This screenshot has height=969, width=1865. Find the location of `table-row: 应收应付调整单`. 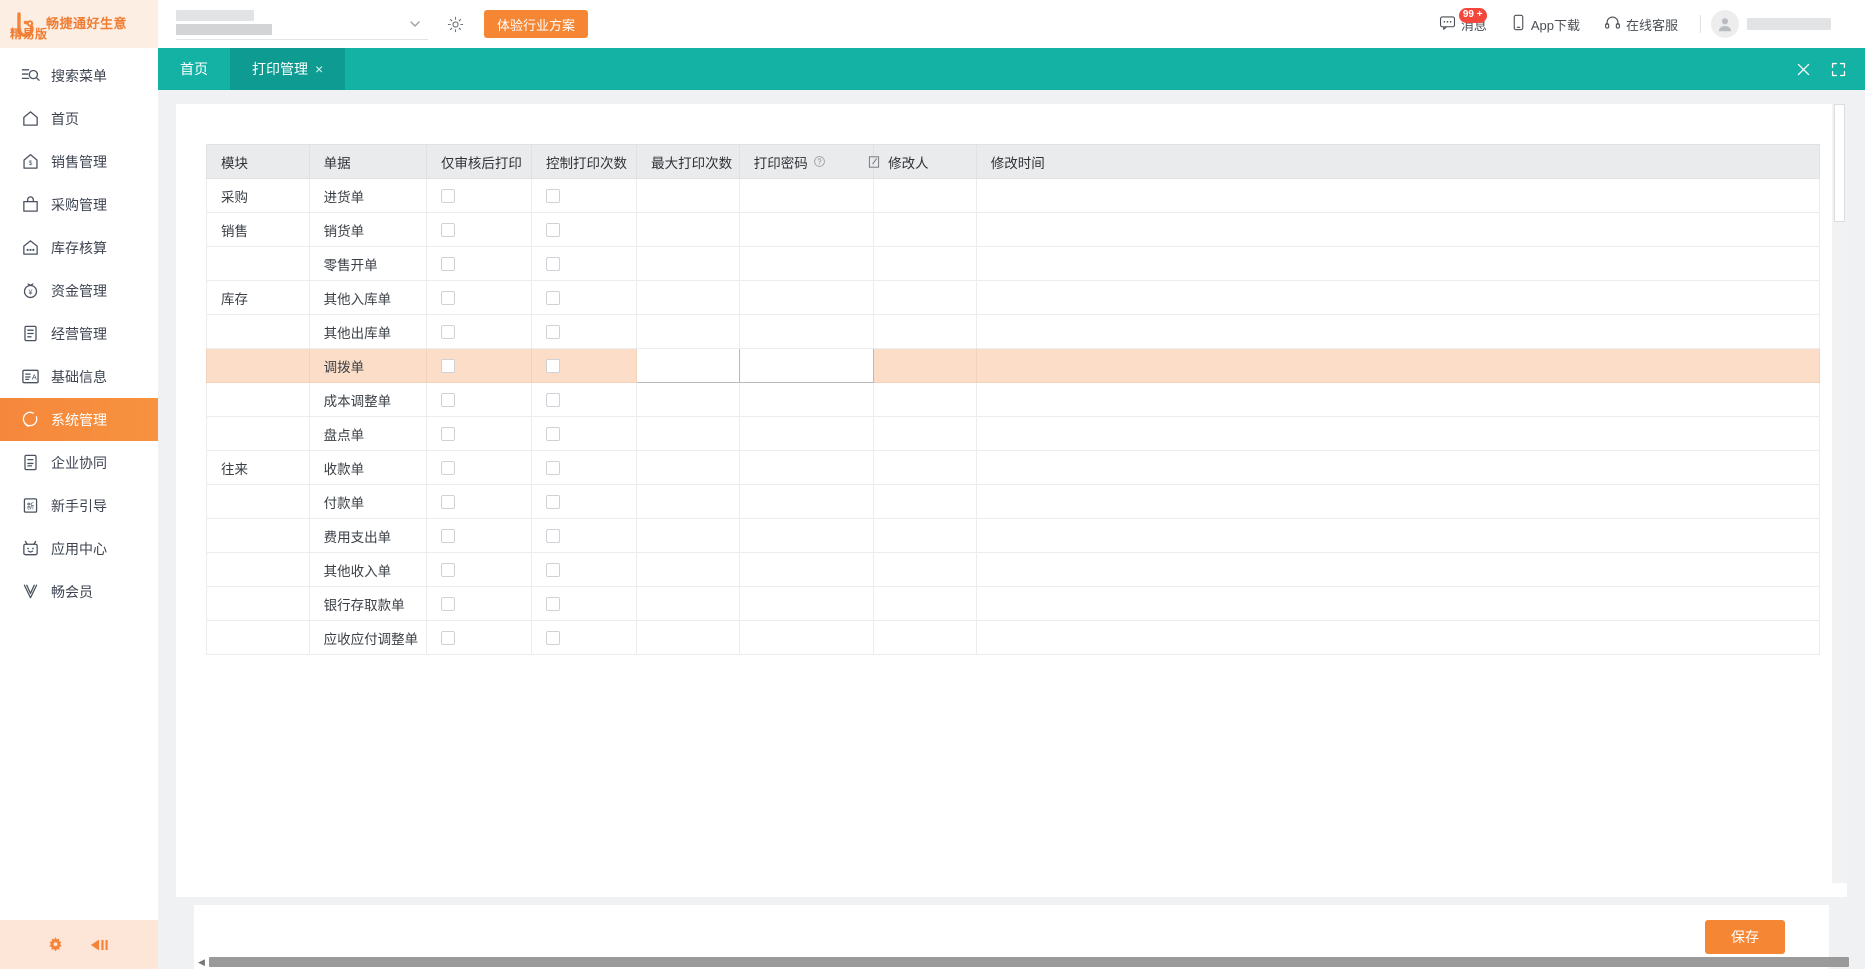

table-row: 应收应付调整单 is located at coordinates (1013, 637).